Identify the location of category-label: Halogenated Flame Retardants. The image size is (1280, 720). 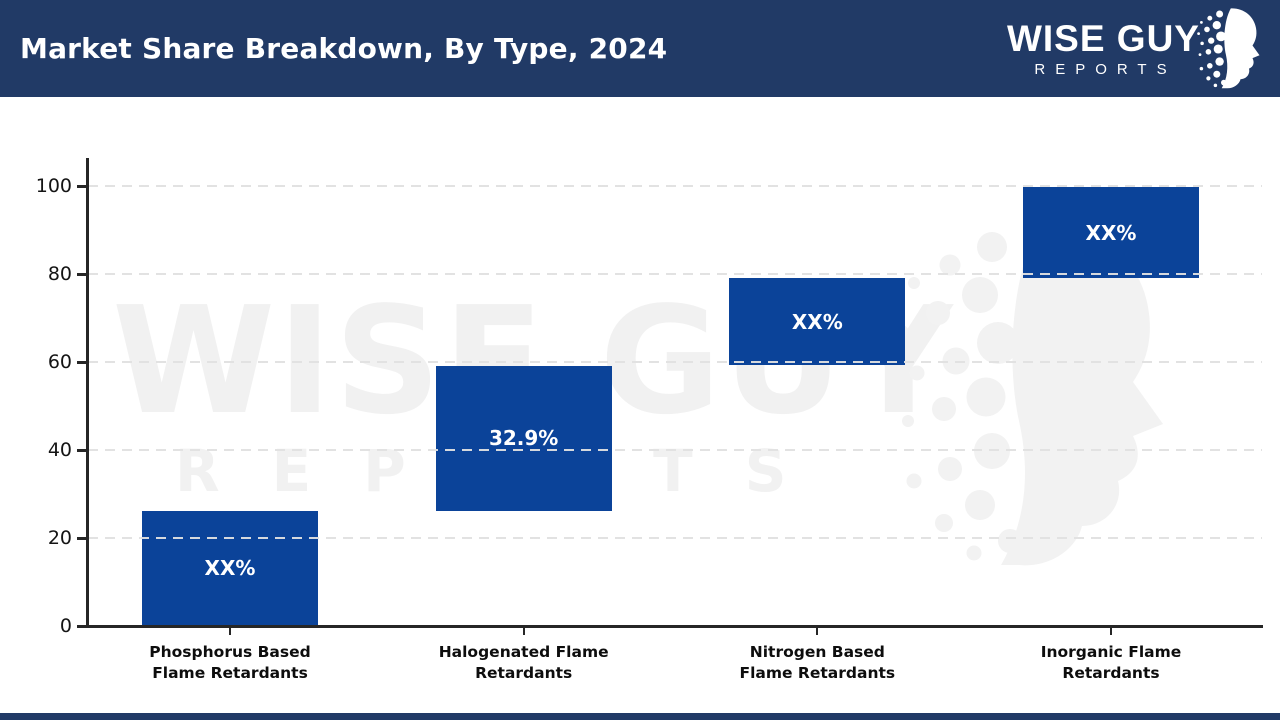
(524, 663).